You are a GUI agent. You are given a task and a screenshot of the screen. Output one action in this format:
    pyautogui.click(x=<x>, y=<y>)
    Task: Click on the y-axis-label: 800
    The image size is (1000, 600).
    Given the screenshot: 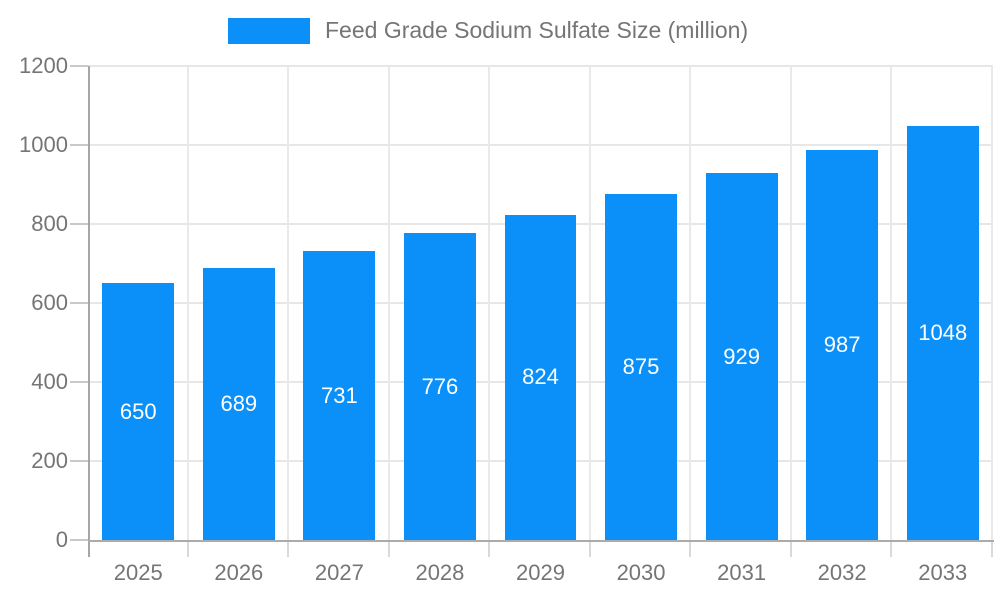 What is the action you would take?
    pyautogui.click(x=49, y=223)
    